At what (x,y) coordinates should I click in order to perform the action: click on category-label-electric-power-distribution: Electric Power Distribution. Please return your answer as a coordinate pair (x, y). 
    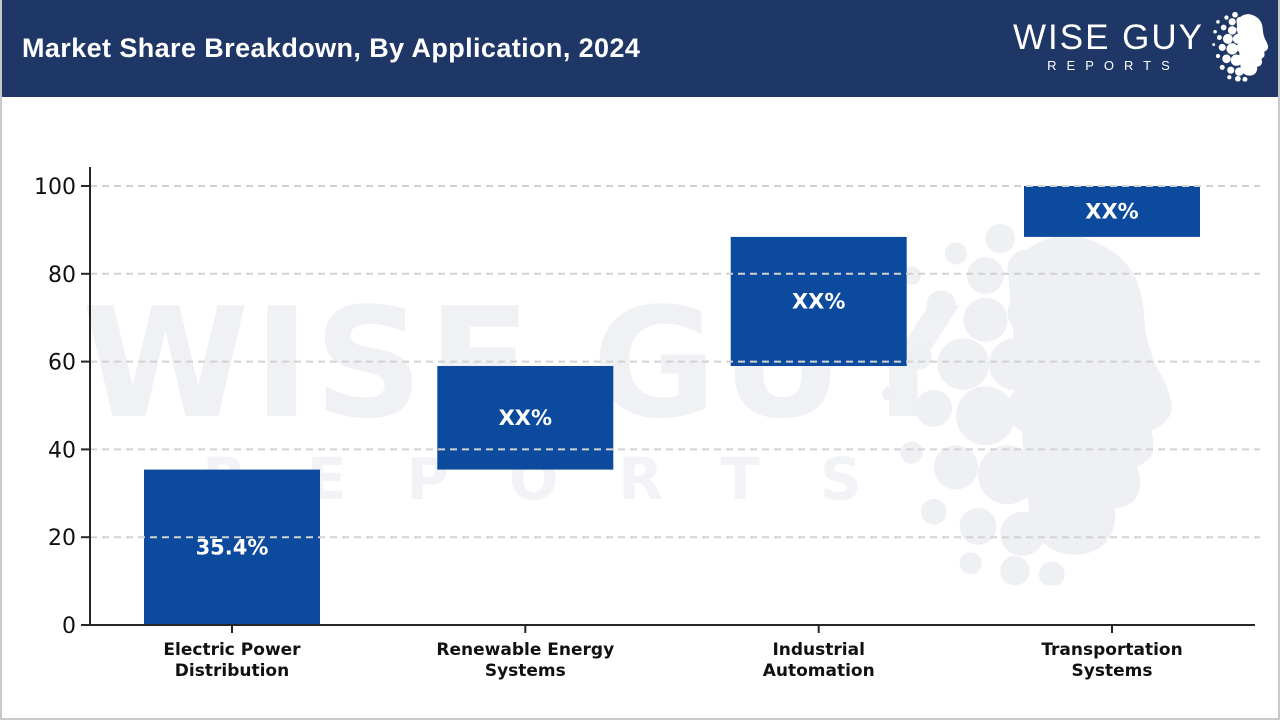
    Looking at the image, I should click on (232, 660).